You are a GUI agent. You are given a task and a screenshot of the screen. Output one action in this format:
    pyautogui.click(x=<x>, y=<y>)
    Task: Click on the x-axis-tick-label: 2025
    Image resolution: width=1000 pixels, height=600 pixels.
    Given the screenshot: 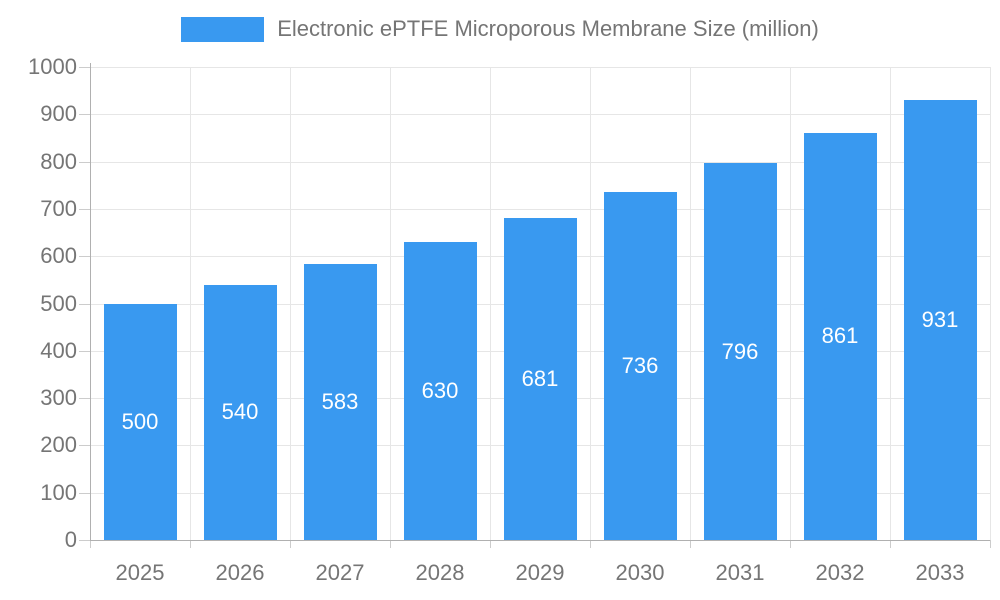 What is the action you would take?
    pyautogui.click(x=140, y=572)
    